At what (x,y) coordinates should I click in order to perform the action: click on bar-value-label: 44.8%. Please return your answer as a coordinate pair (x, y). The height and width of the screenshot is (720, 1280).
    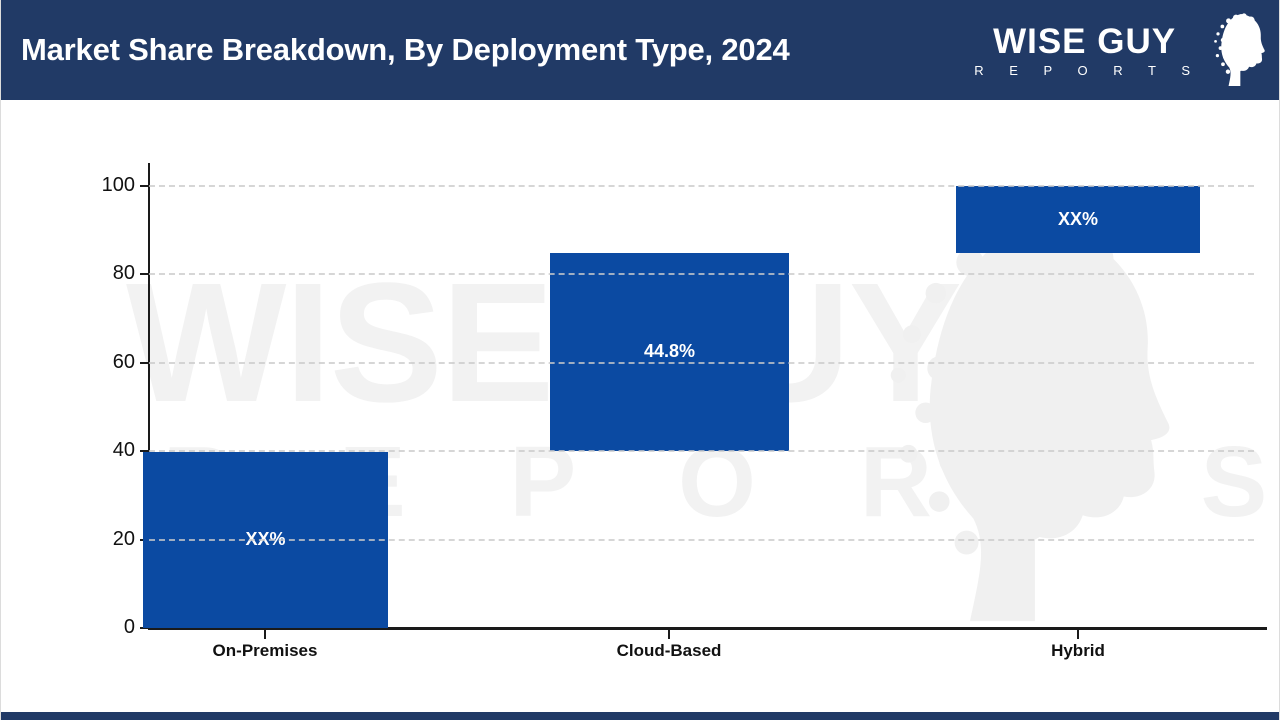
    Looking at the image, I should click on (669, 351).